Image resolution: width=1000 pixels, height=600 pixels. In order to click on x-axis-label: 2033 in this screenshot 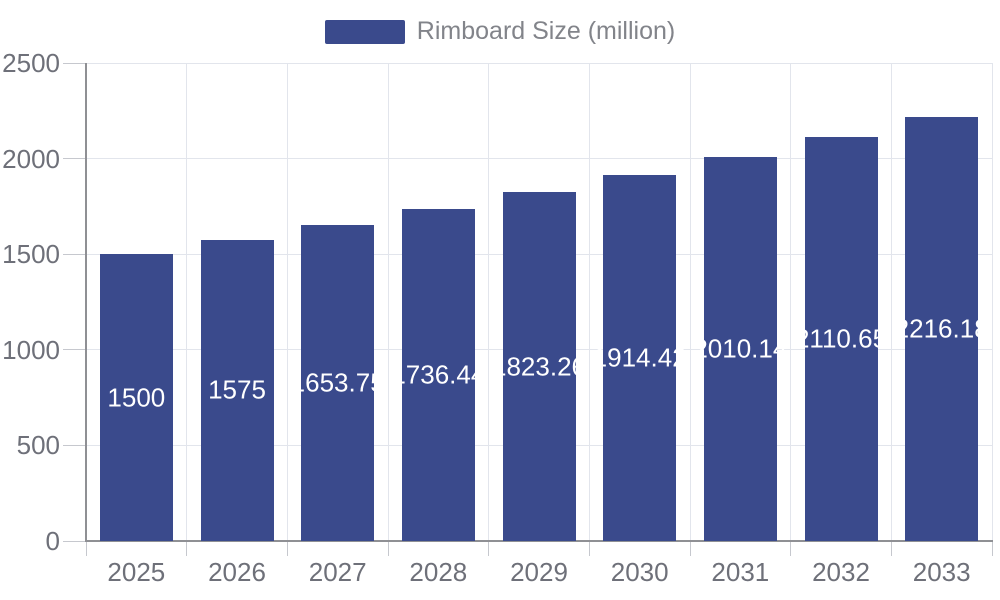, I will do `click(941, 572)`.